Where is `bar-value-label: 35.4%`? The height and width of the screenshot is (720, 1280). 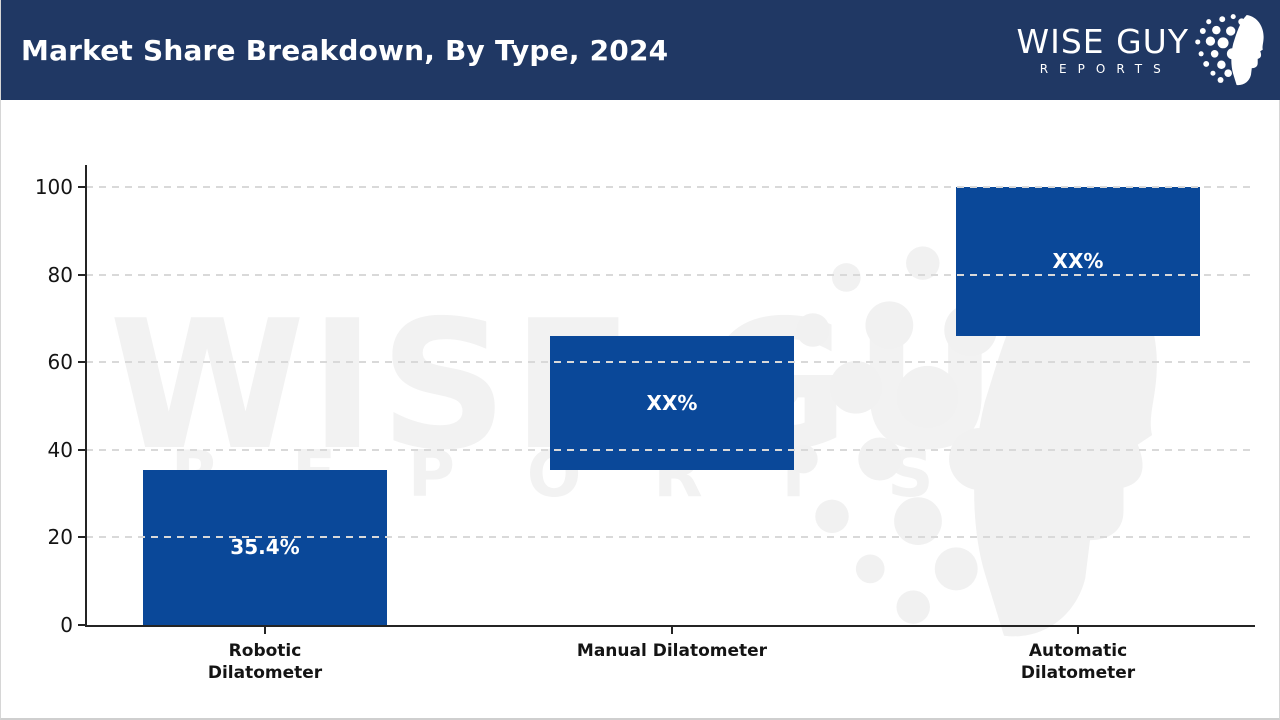
bar-value-label: 35.4% is located at coordinates (265, 547).